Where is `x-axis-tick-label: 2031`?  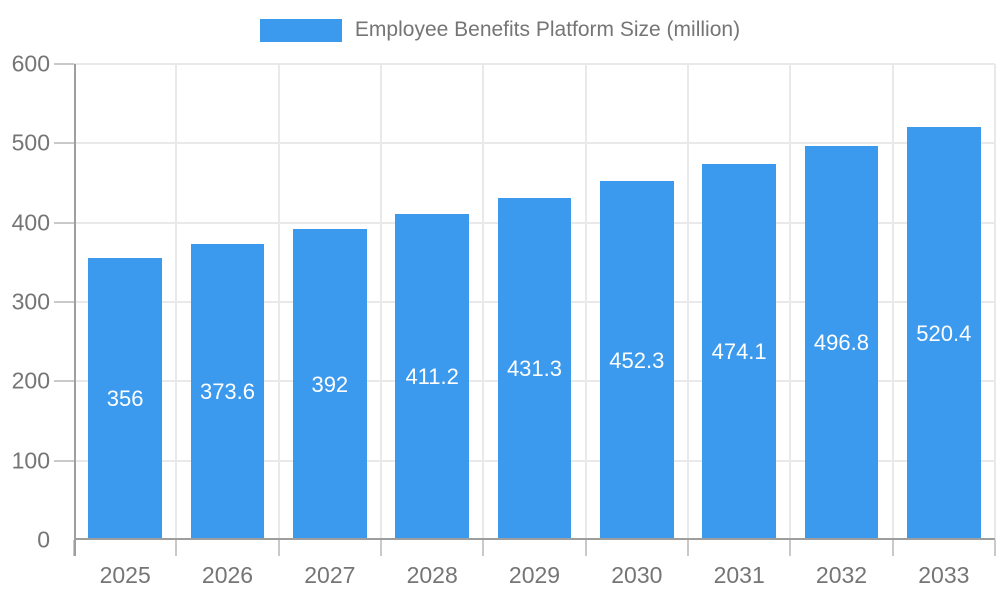 x-axis-tick-label: 2031 is located at coordinates (739, 575).